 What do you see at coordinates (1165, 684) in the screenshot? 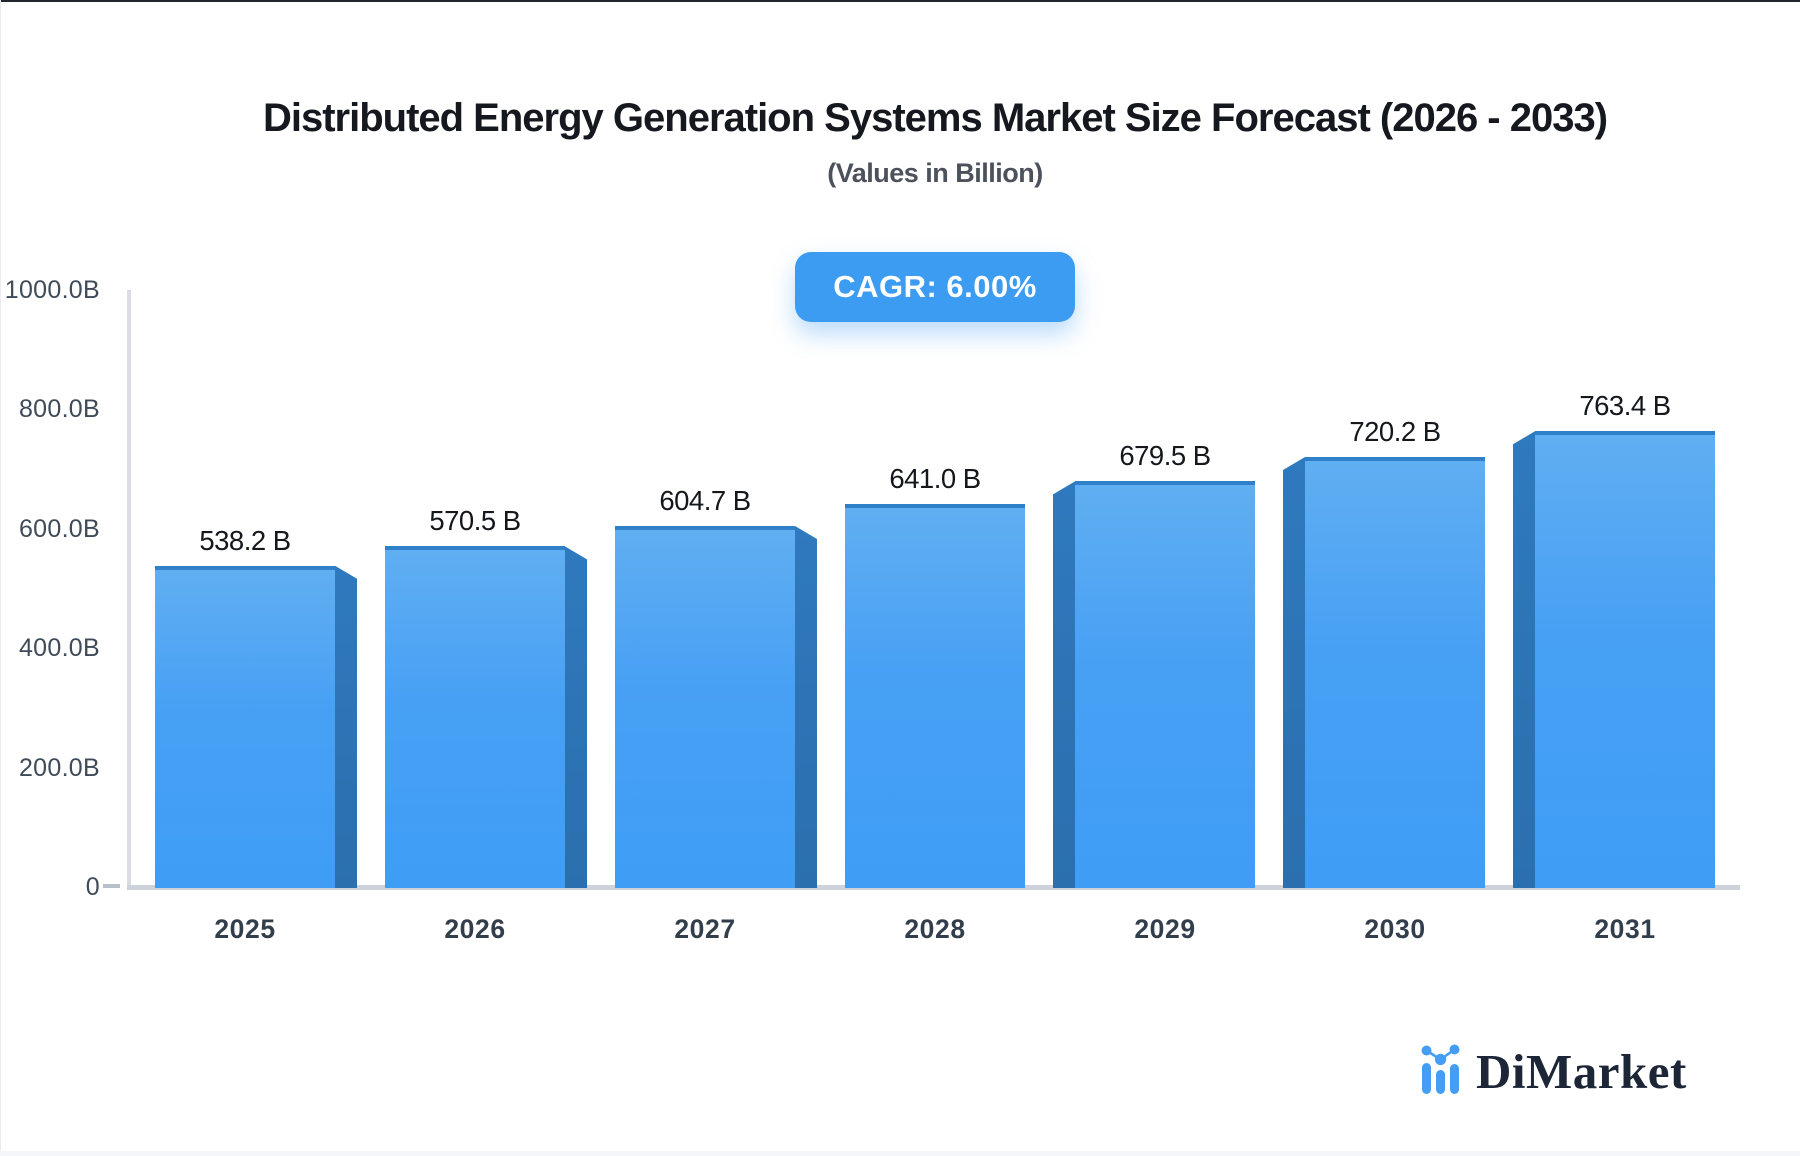
I see `bar-2029` at bounding box center [1165, 684].